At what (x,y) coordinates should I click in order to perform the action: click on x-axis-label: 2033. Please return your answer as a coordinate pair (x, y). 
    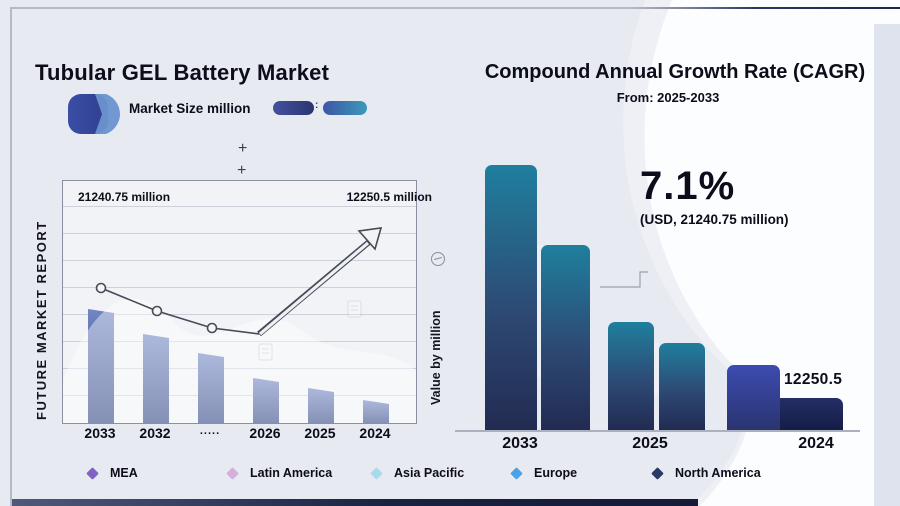
    Looking at the image, I should click on (100, 433).